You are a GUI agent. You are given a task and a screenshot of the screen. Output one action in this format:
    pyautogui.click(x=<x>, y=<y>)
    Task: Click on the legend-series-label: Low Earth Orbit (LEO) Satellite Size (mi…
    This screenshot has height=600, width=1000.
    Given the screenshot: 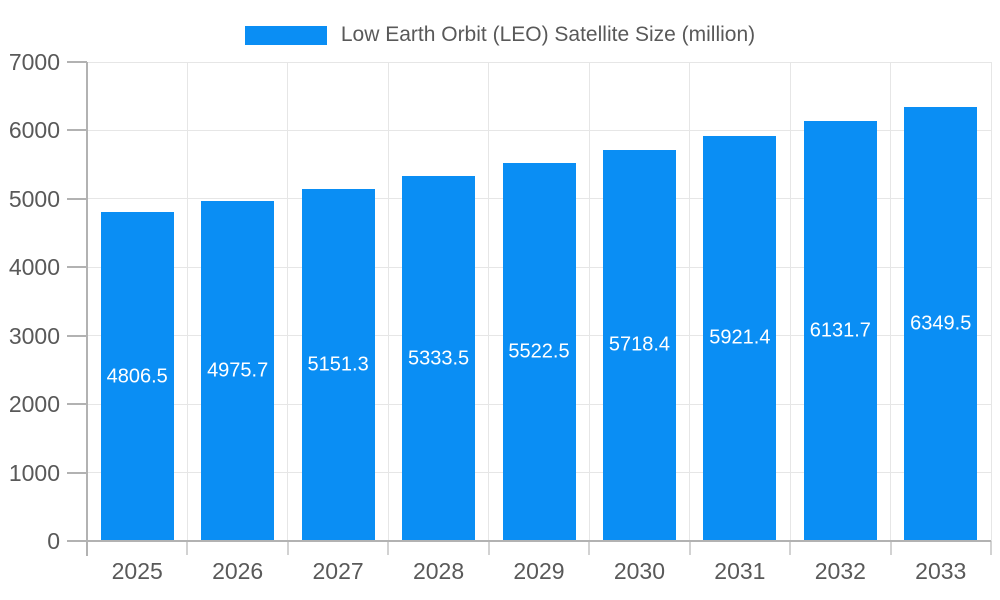 What is the action you would take?
    pyautogui.click(x=548, y=34)
    